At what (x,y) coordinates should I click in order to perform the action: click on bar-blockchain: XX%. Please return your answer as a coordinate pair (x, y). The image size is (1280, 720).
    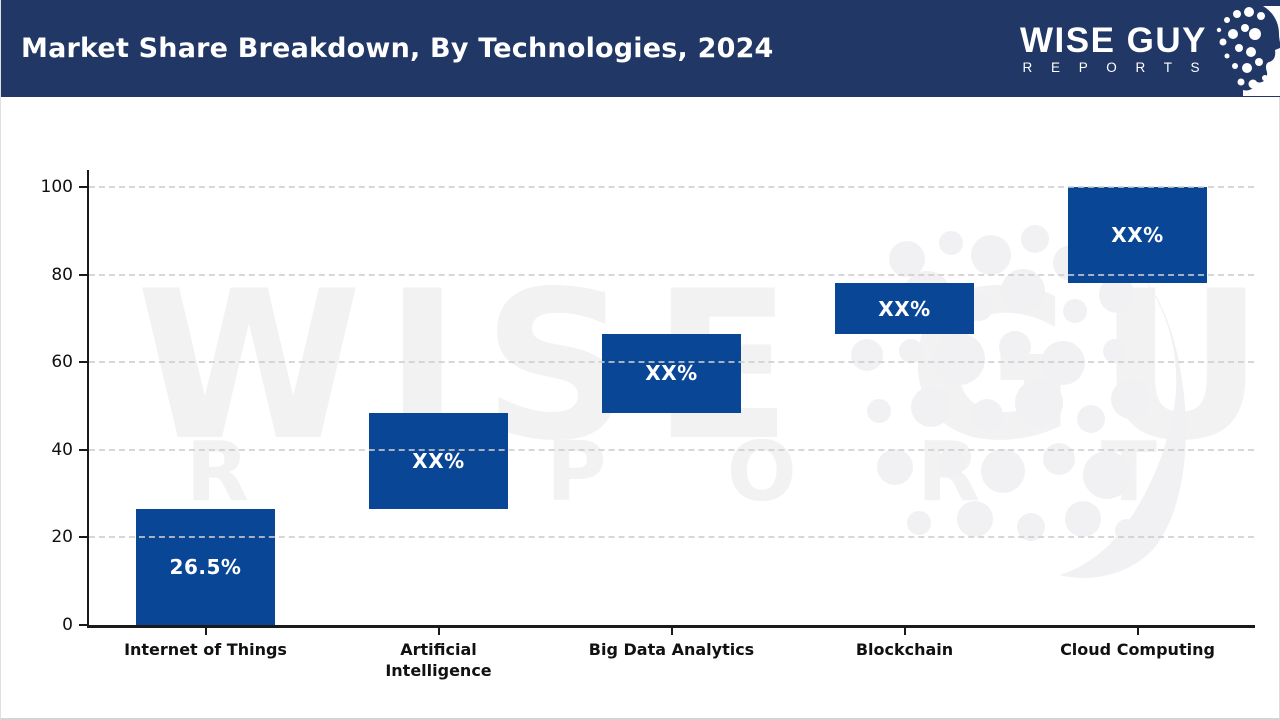
    Looking at the image, I should click on (904, 308).